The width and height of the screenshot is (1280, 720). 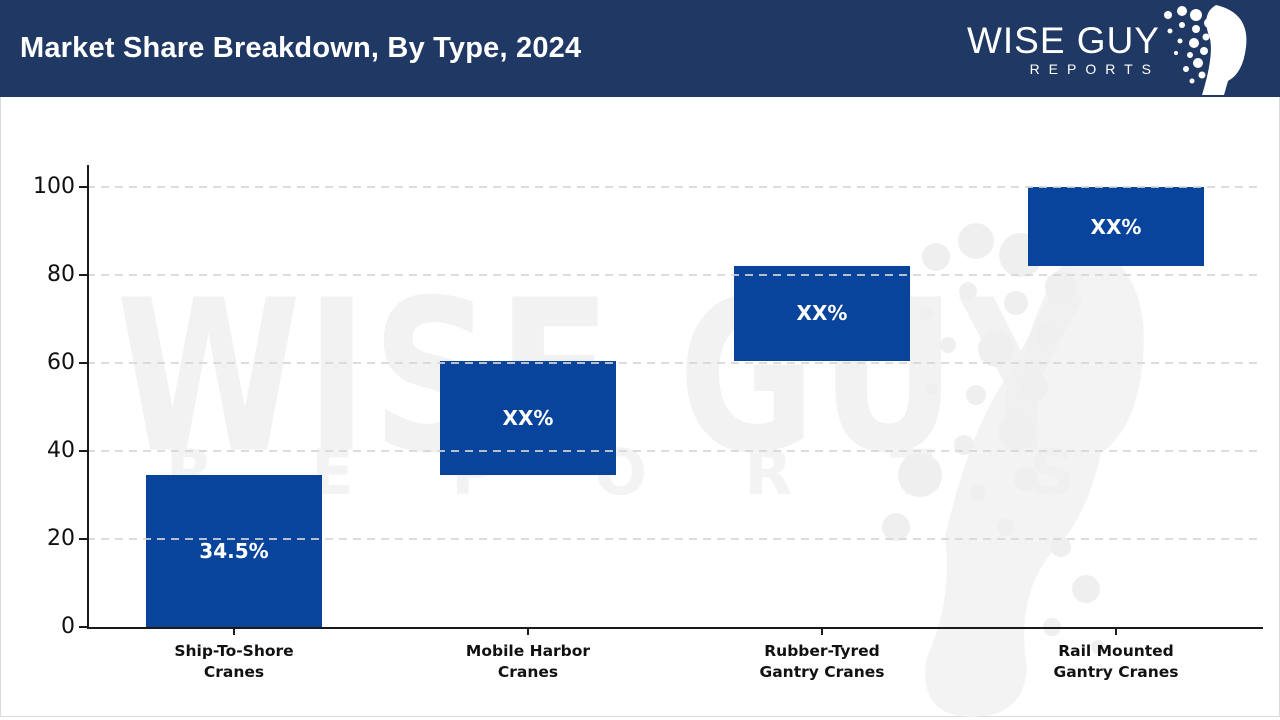 I want to click on y-axis-line, so click(x=88, y=397).